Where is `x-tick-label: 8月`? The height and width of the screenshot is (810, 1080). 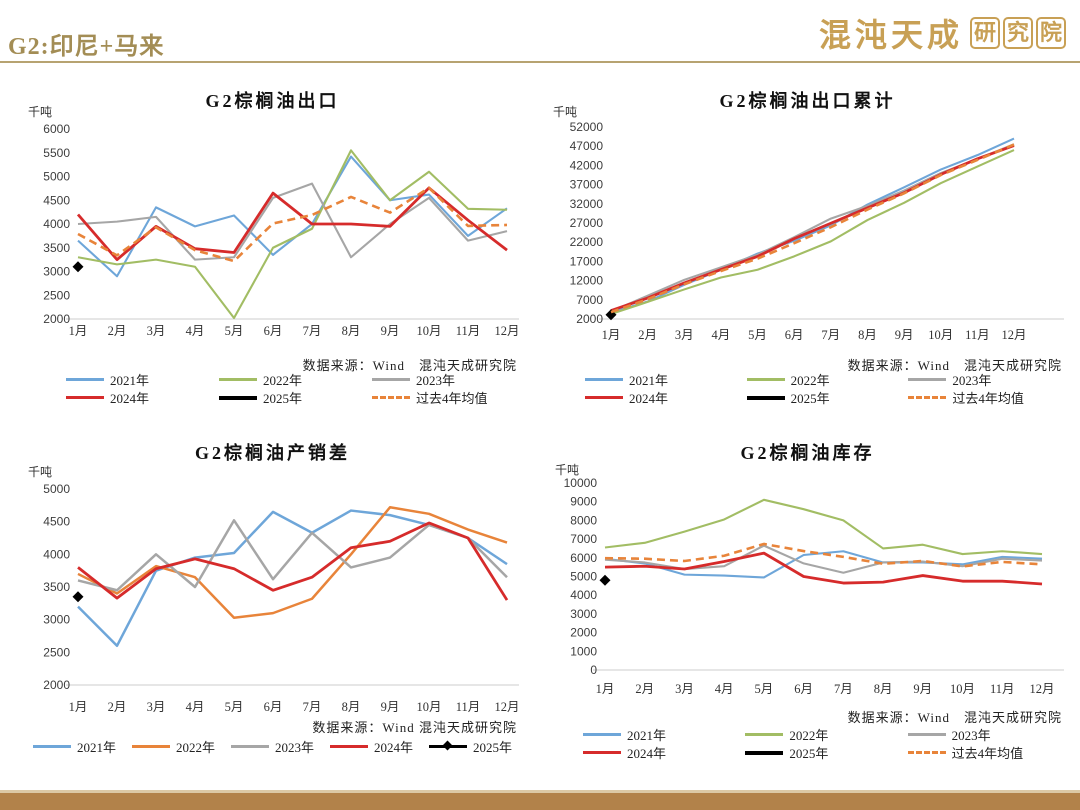 x-tick-label: 8月 is located at coordinates (351, 707).